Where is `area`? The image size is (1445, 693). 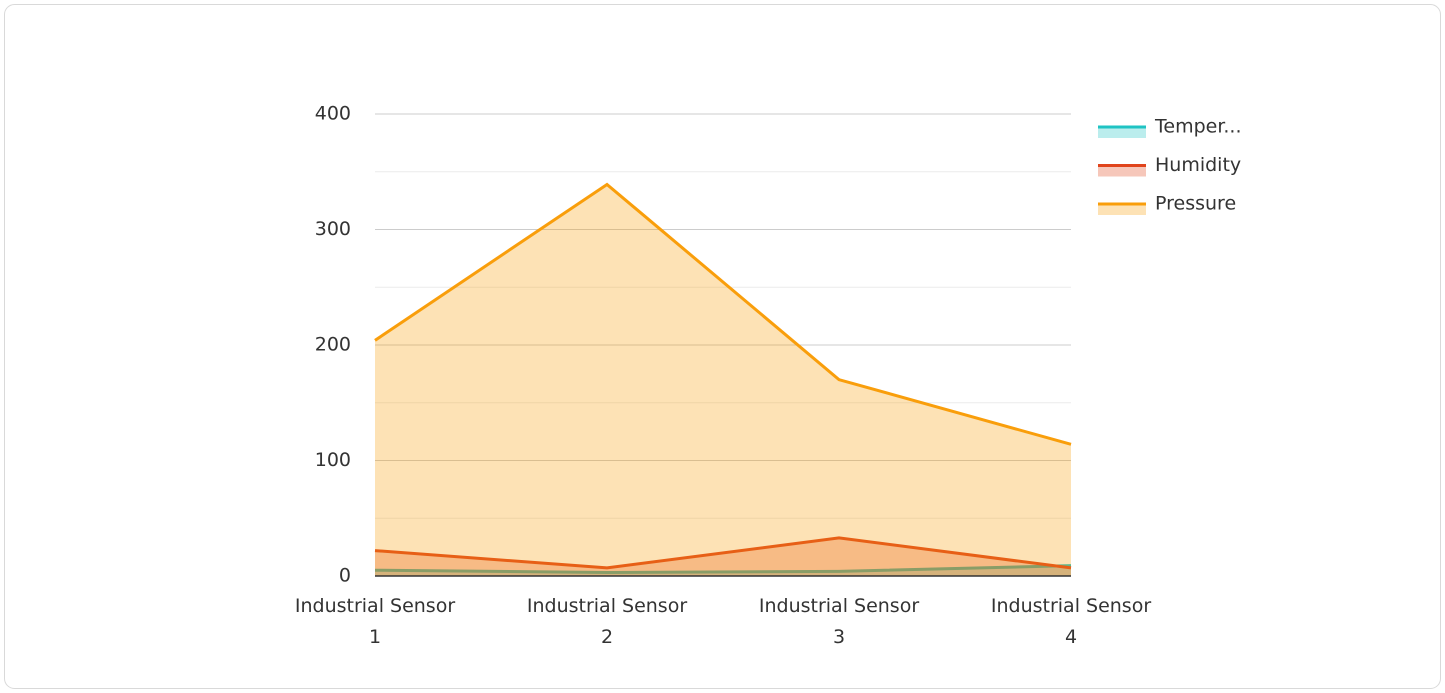
area is located at coordinates (723, 556).